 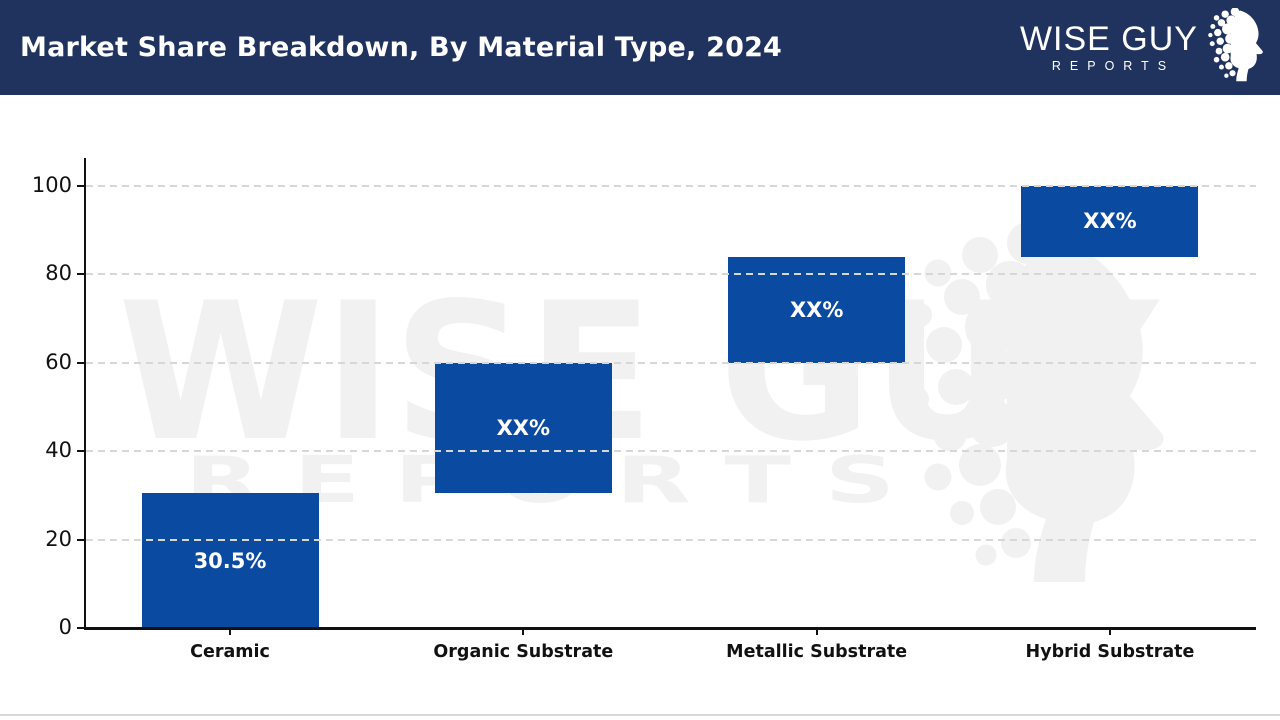 I want to click on bar-segment: 30.5%, so click(x=230, y=560).